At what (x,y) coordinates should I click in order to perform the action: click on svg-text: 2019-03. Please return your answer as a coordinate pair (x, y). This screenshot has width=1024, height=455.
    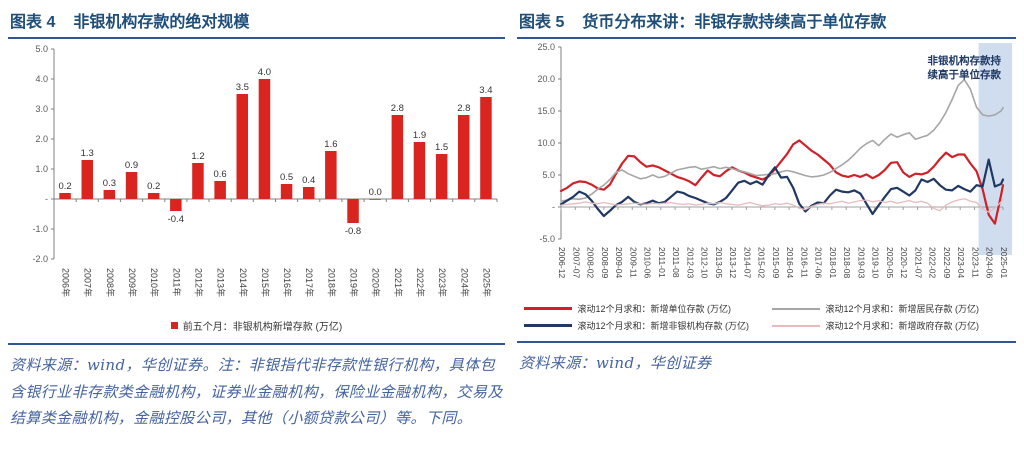
    Looking at the image, I should click on (861, 262).